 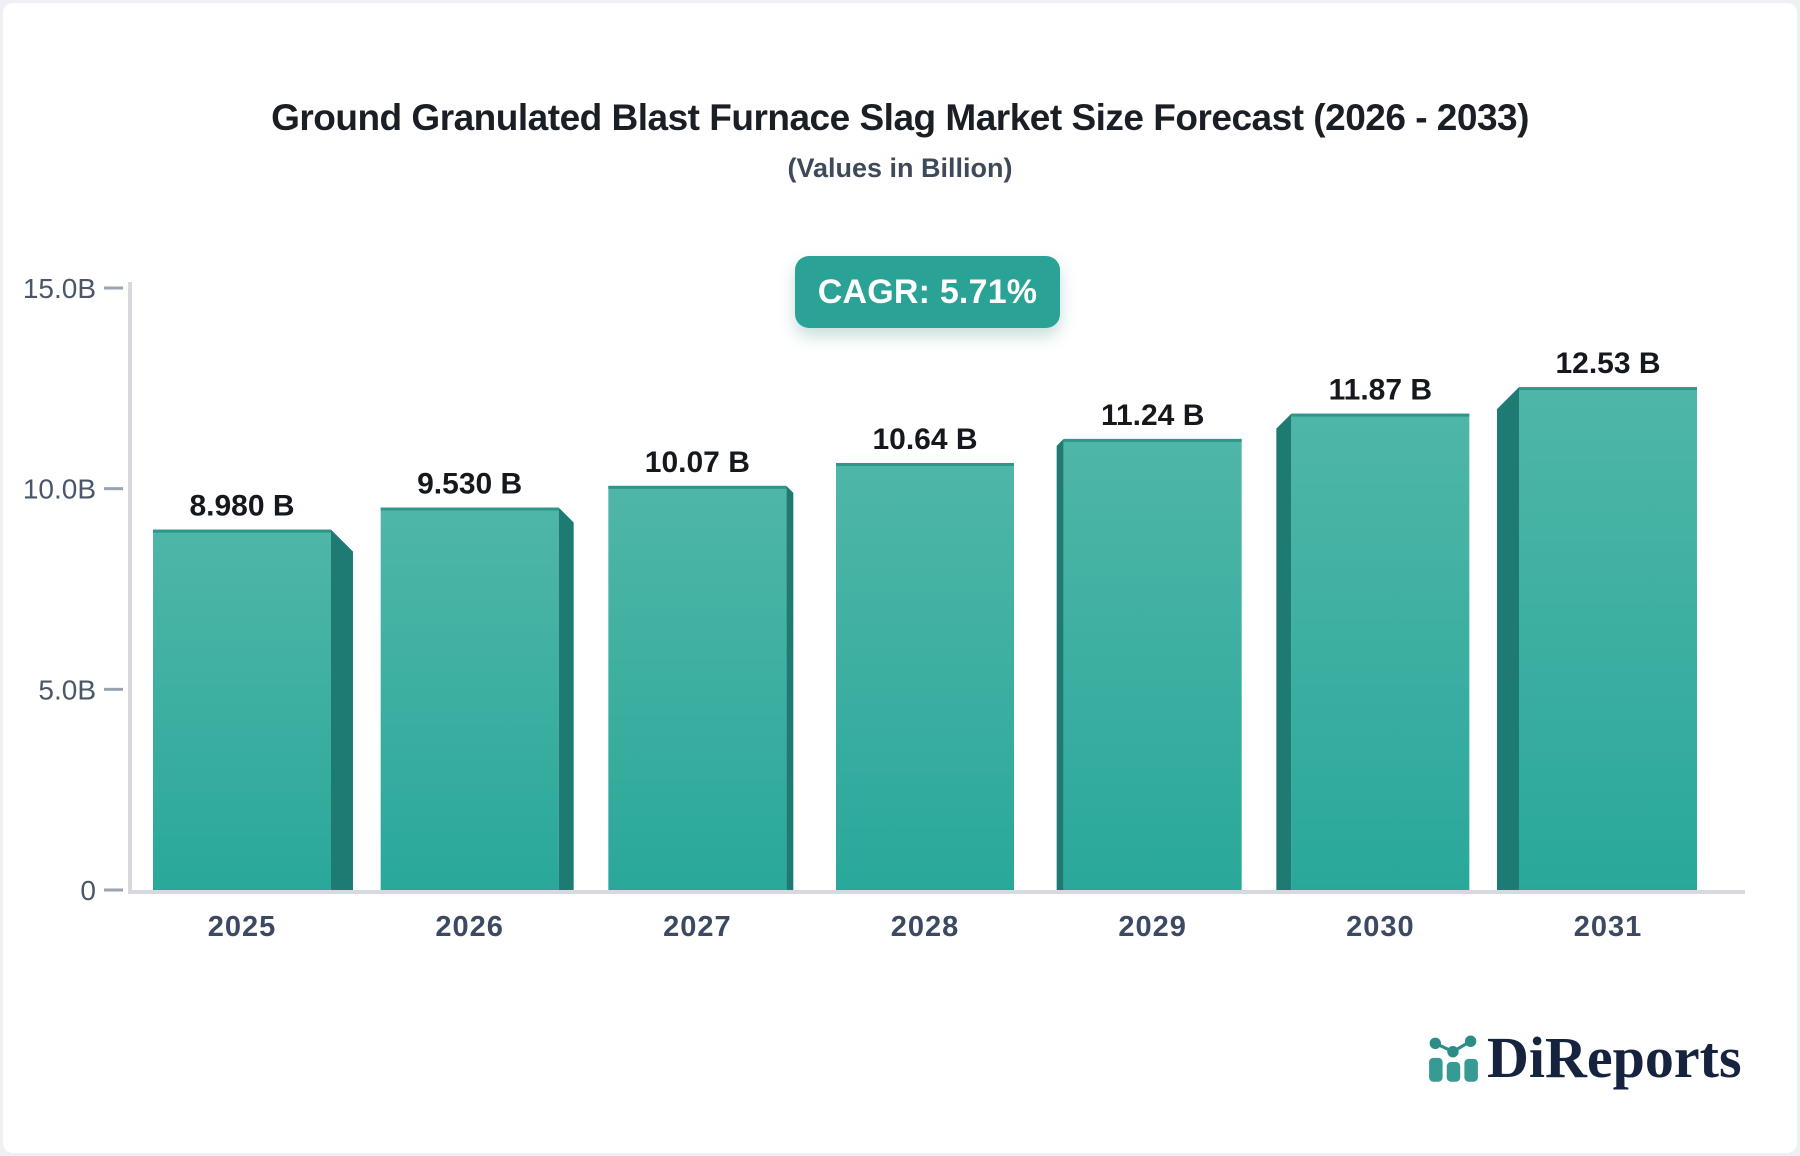 What do you see at coordinates (130, 587) in the screenshot?
I see `y-axis-line` at bounding box center [130, 587].